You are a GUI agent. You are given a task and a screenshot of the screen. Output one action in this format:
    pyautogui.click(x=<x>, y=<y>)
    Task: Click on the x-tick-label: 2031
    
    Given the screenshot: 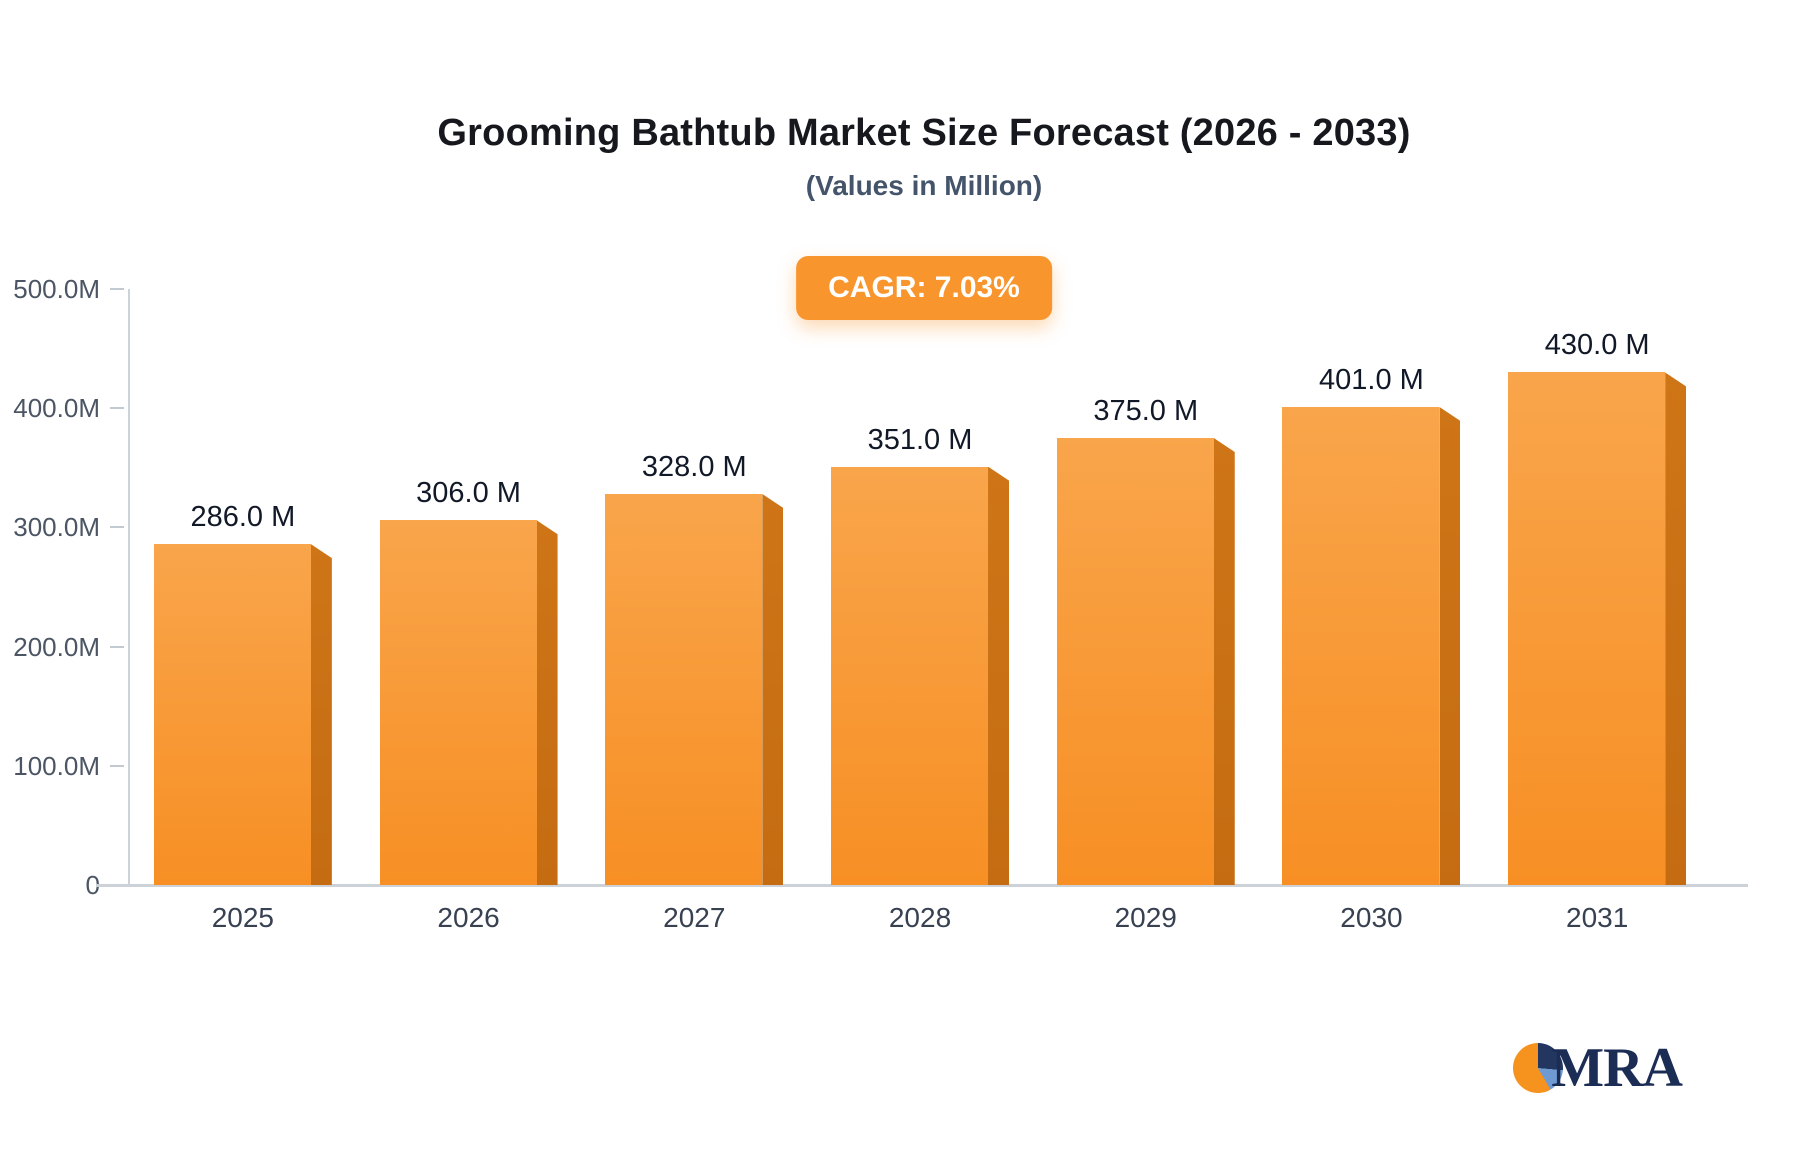 What is the action you would take?
    pyautogui.click(x=1597, y=917)
    